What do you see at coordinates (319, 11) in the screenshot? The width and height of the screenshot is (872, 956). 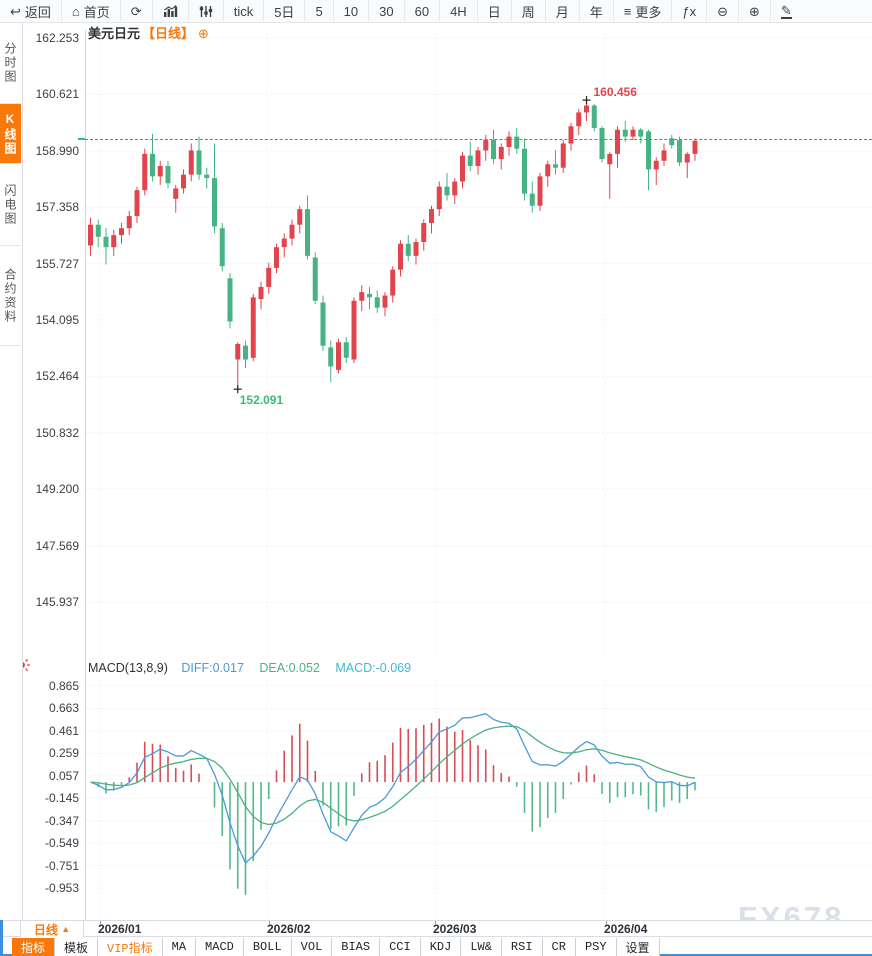 I see `period-5-button: 5` at bounding box center [319, 11].